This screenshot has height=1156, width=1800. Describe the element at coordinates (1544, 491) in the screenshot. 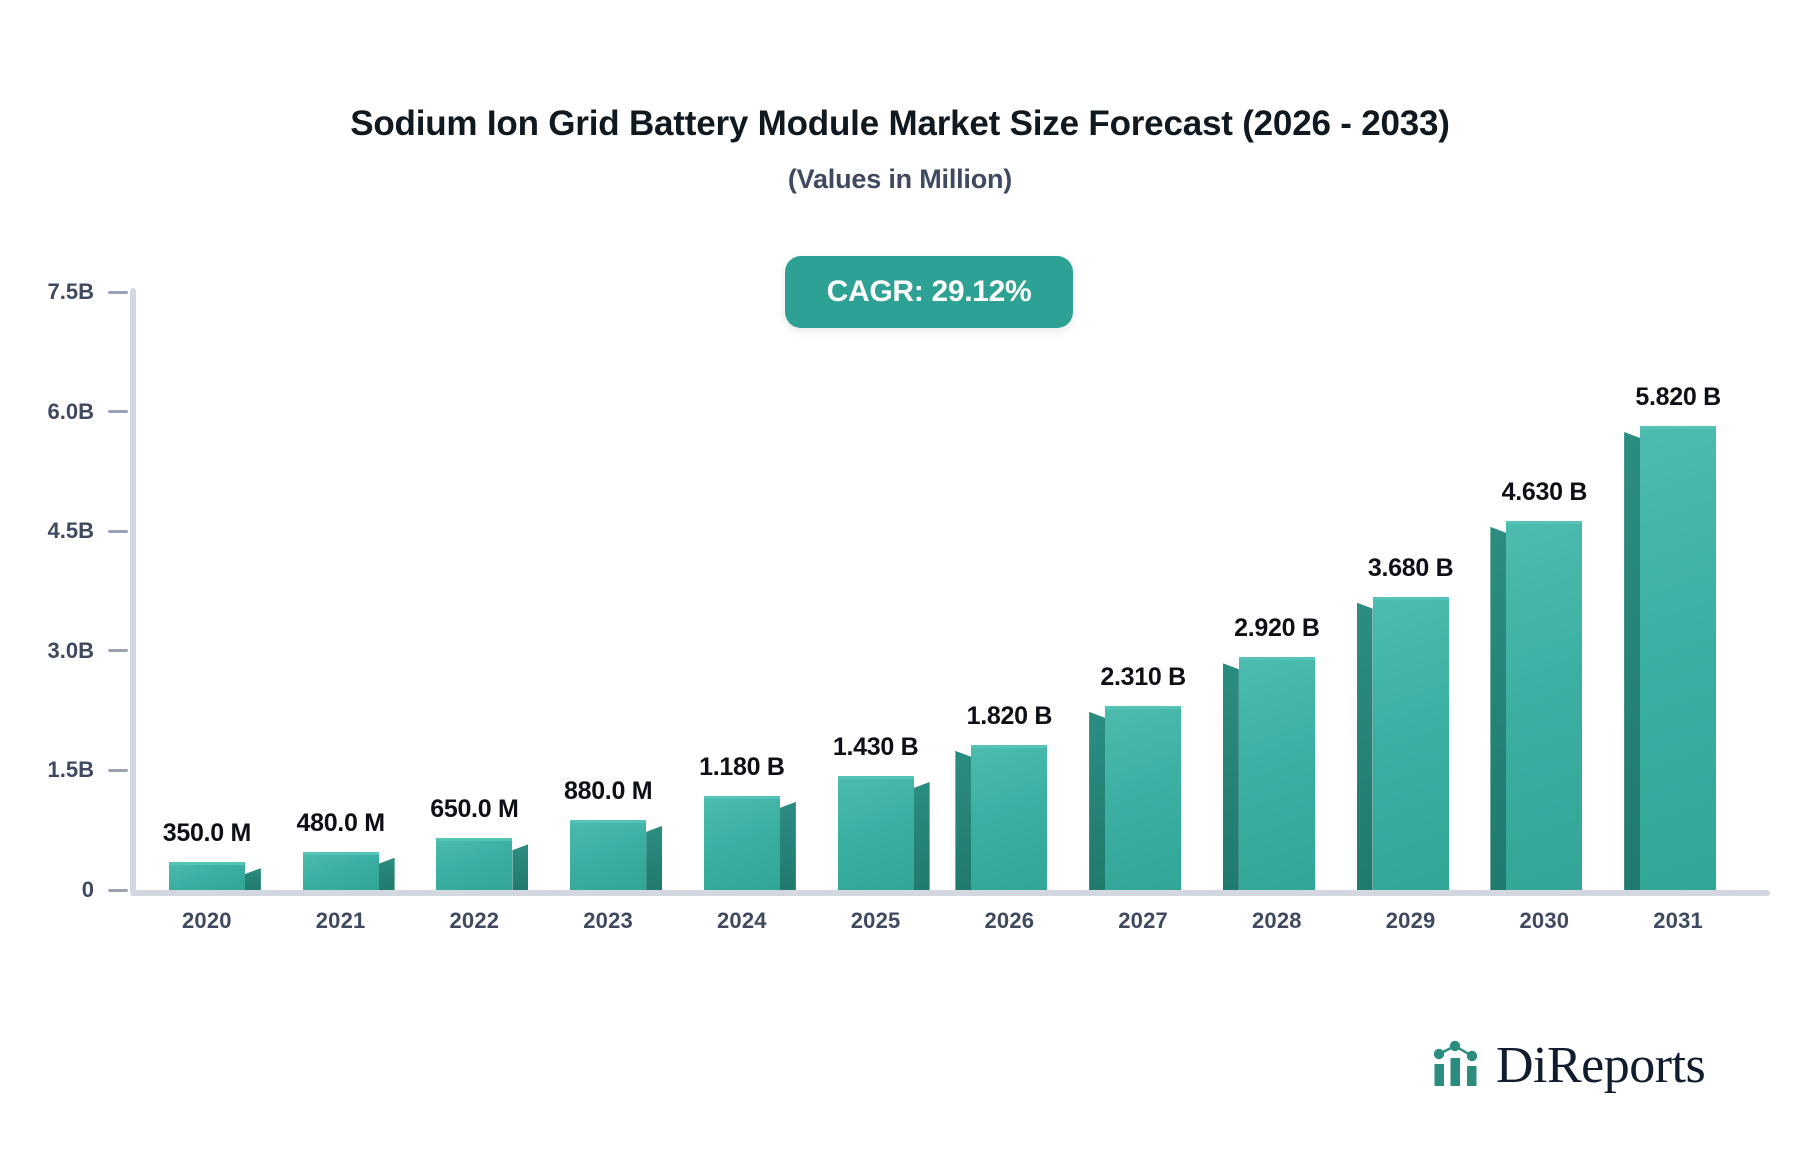

I see `bar-value-label: 4.630 B` at that location.